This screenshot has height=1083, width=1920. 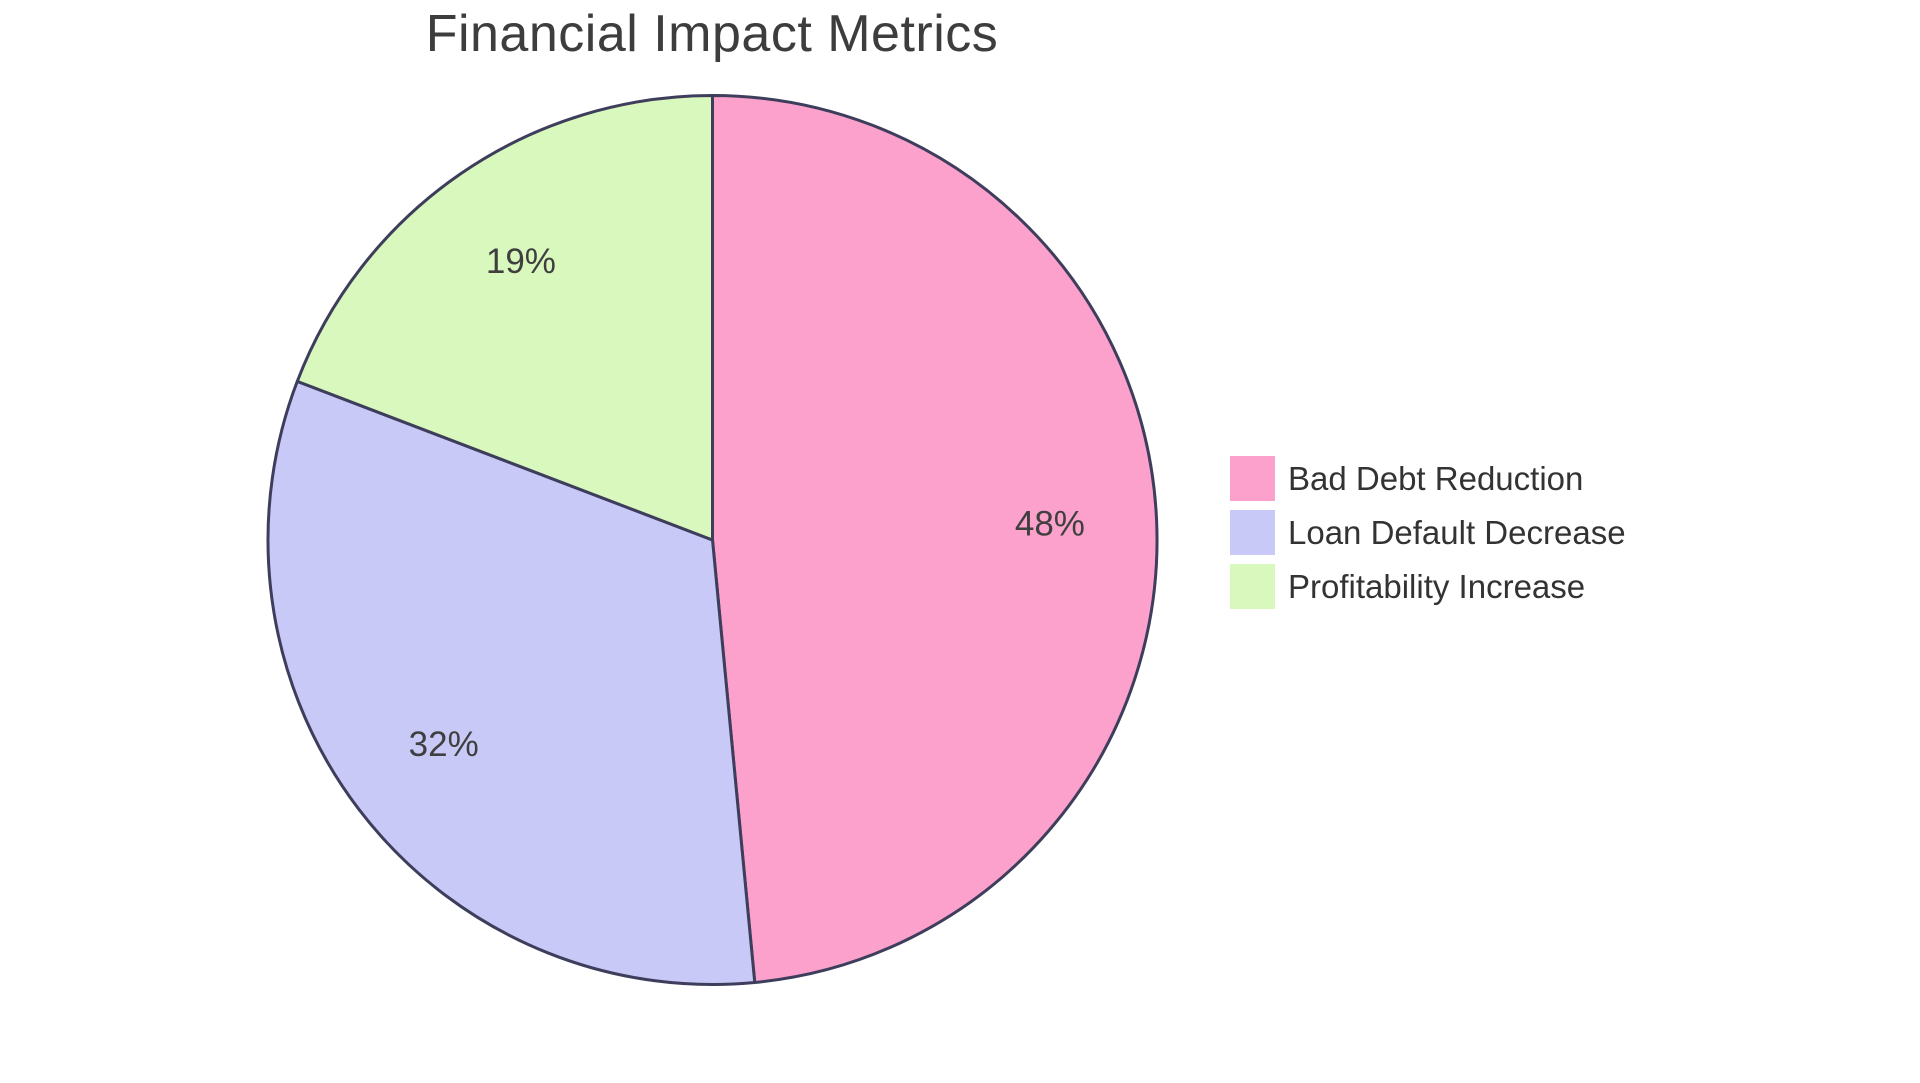 I want to click on legend-label: Loan Default Decrease, so click(x=1457, y=532).